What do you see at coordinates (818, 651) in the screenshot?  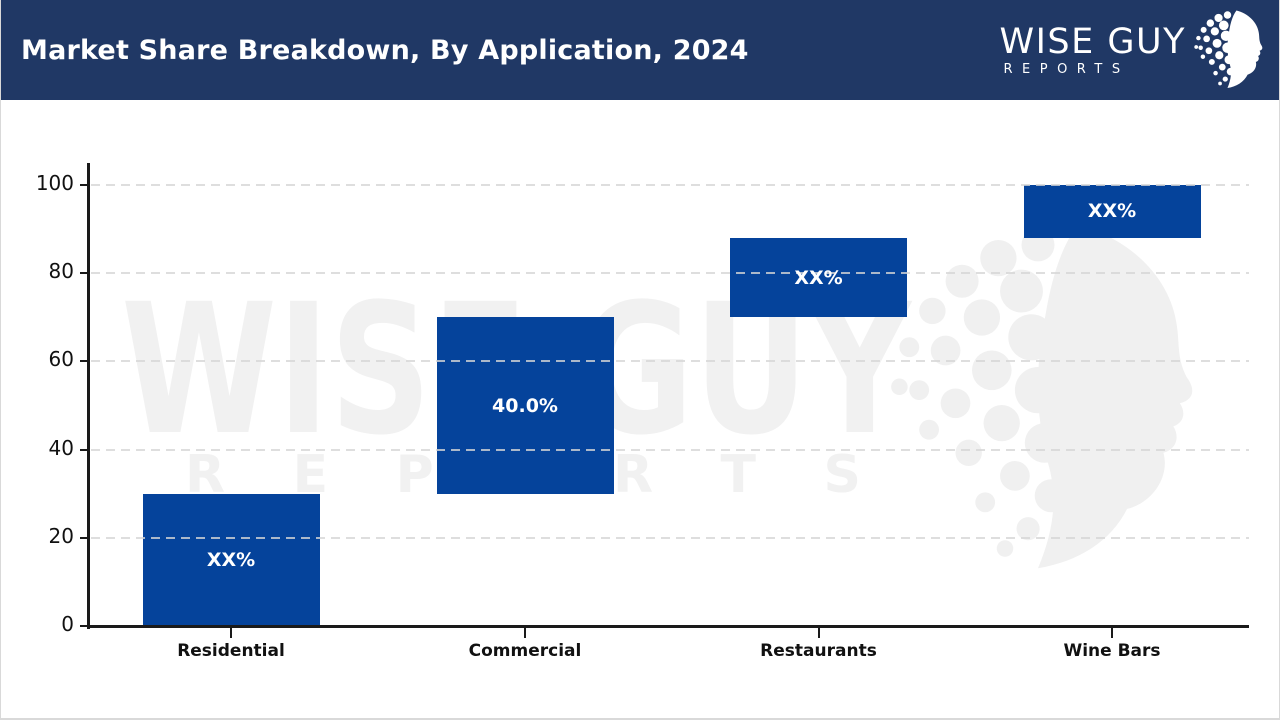 I see `x-label-restaurants: Restaurants` at bounding box center [818, 651].